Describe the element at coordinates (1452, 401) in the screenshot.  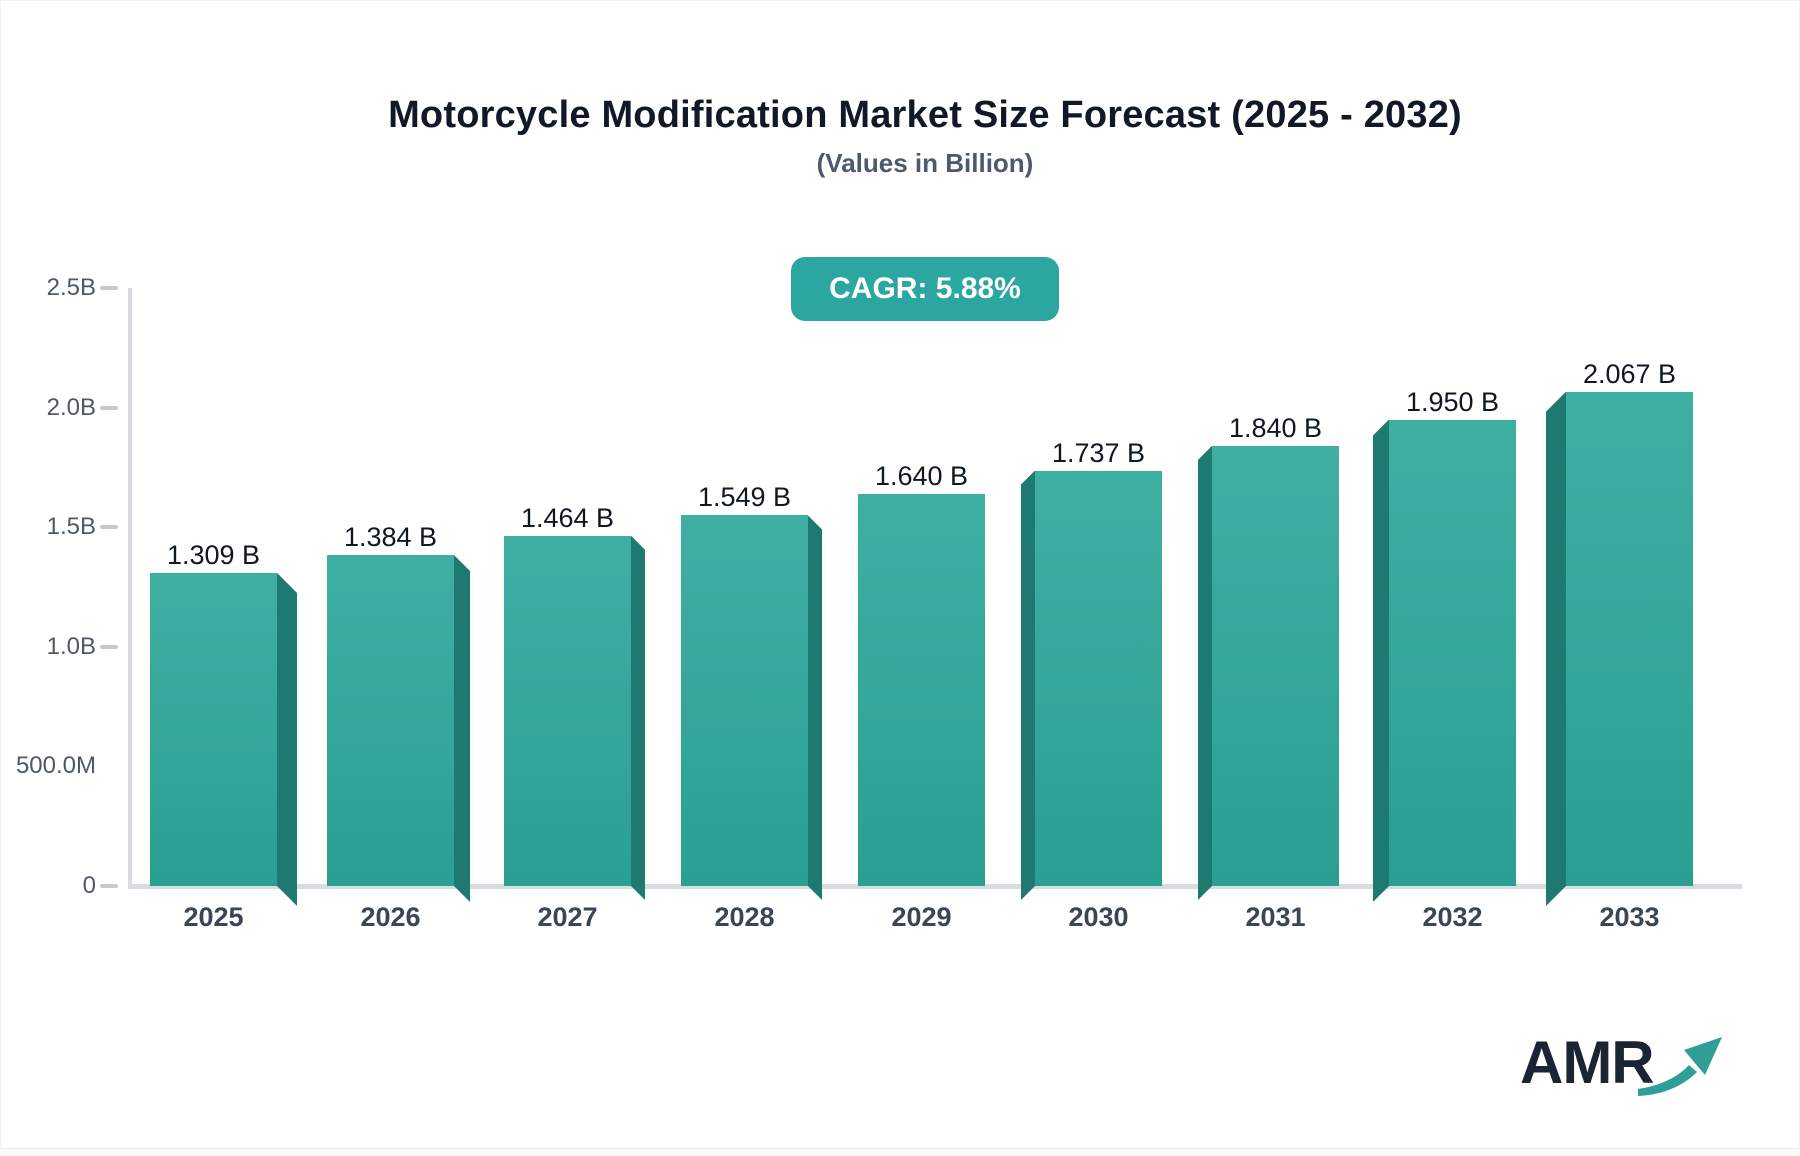
I see `bar-value-label-2032: 1.950 B` at that location.